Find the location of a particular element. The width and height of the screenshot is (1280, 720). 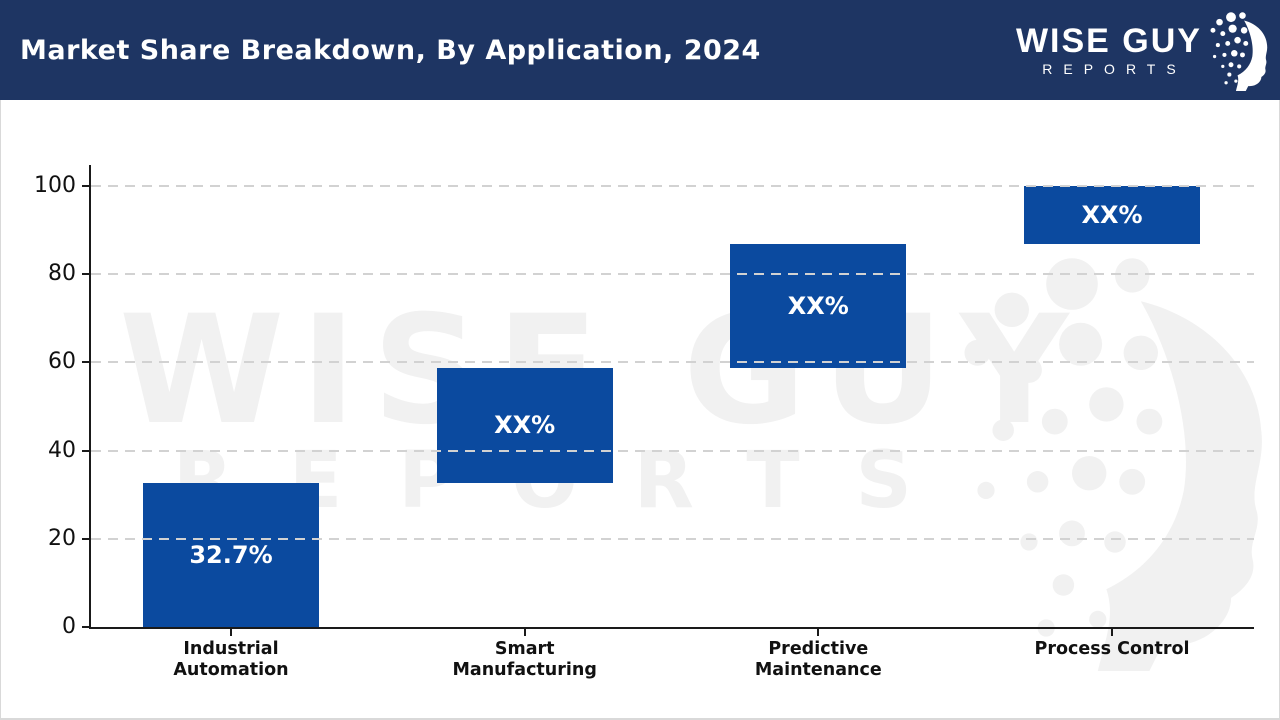

category-label-process-control: Process Control is located at coordinates (1112, 649).